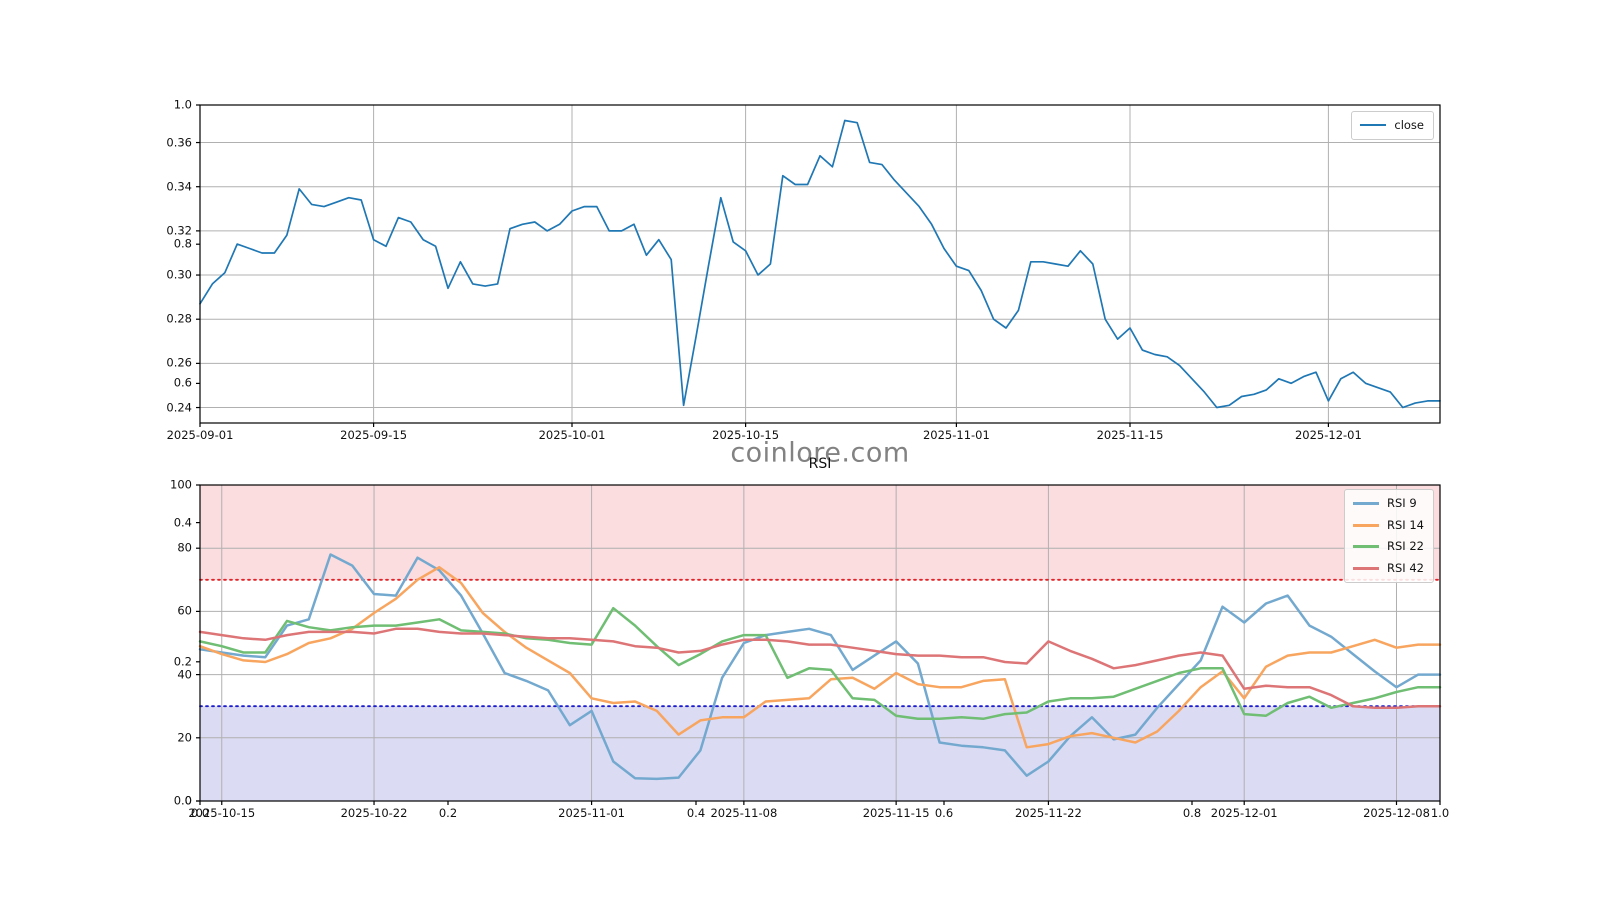 This screenshot has height=900, width=1600. Describe the element at coordinates (179, 274) in the screenshot. I see `price-ytick-label: 0.30` at that location.